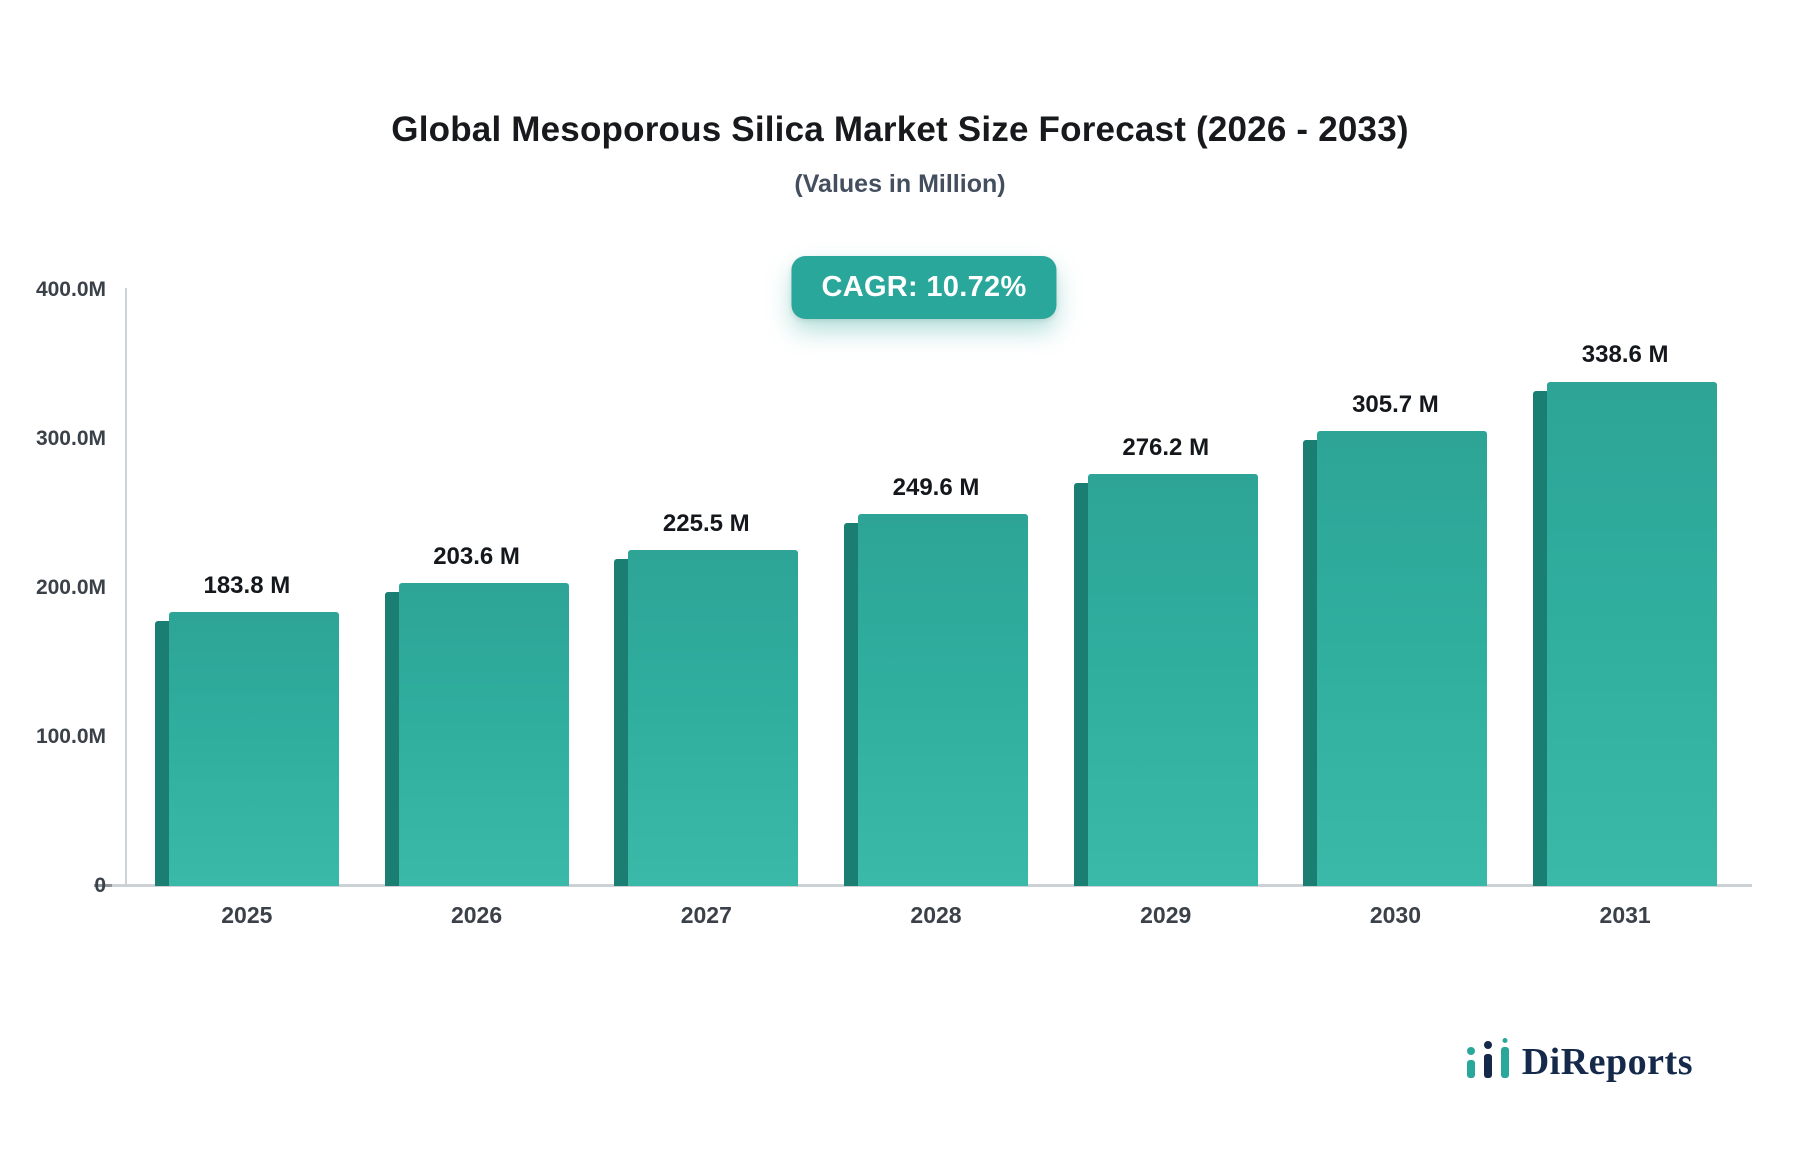 The width and height of the screenshot is (1800, 1156). Describe the element at coordinates (1487, 1058) in the screenshot. I see `bar-chart-logo-icon` at that location.